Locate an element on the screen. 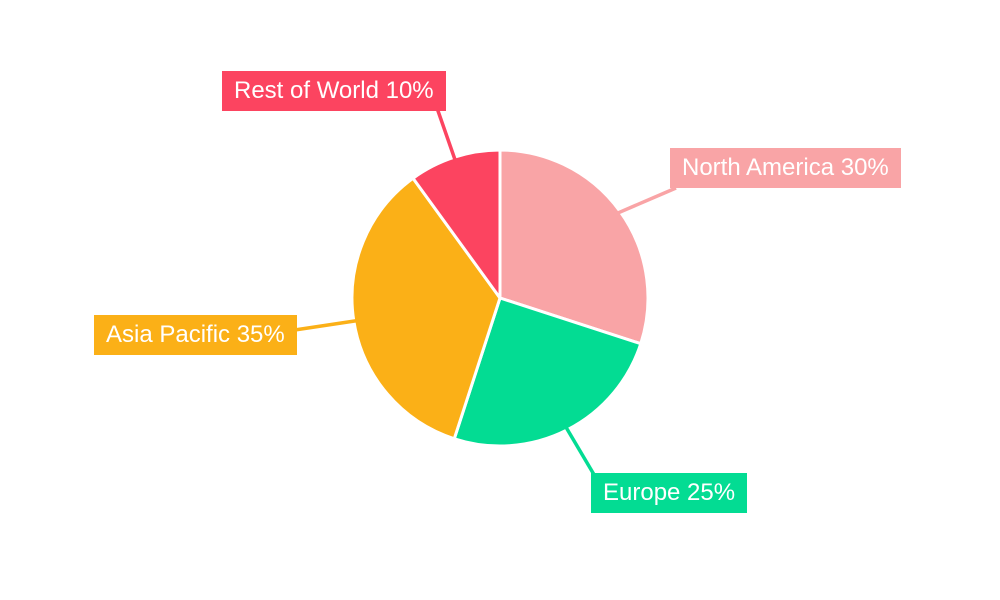  leader-line-rest-of-world is located at coordinates (446, 135).